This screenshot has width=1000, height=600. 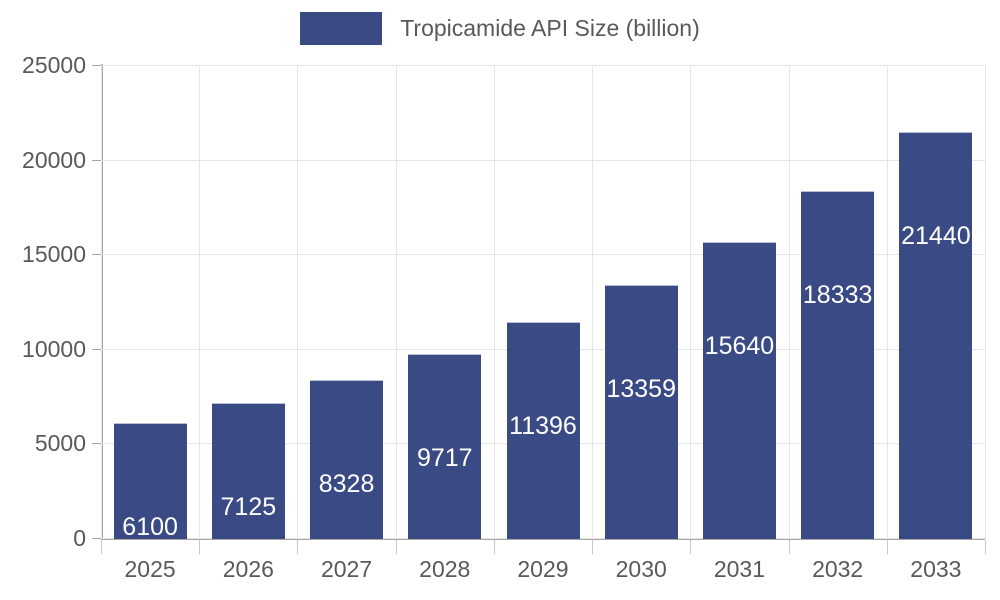 I want to click on bar-2026, so click(x=248, y=471).